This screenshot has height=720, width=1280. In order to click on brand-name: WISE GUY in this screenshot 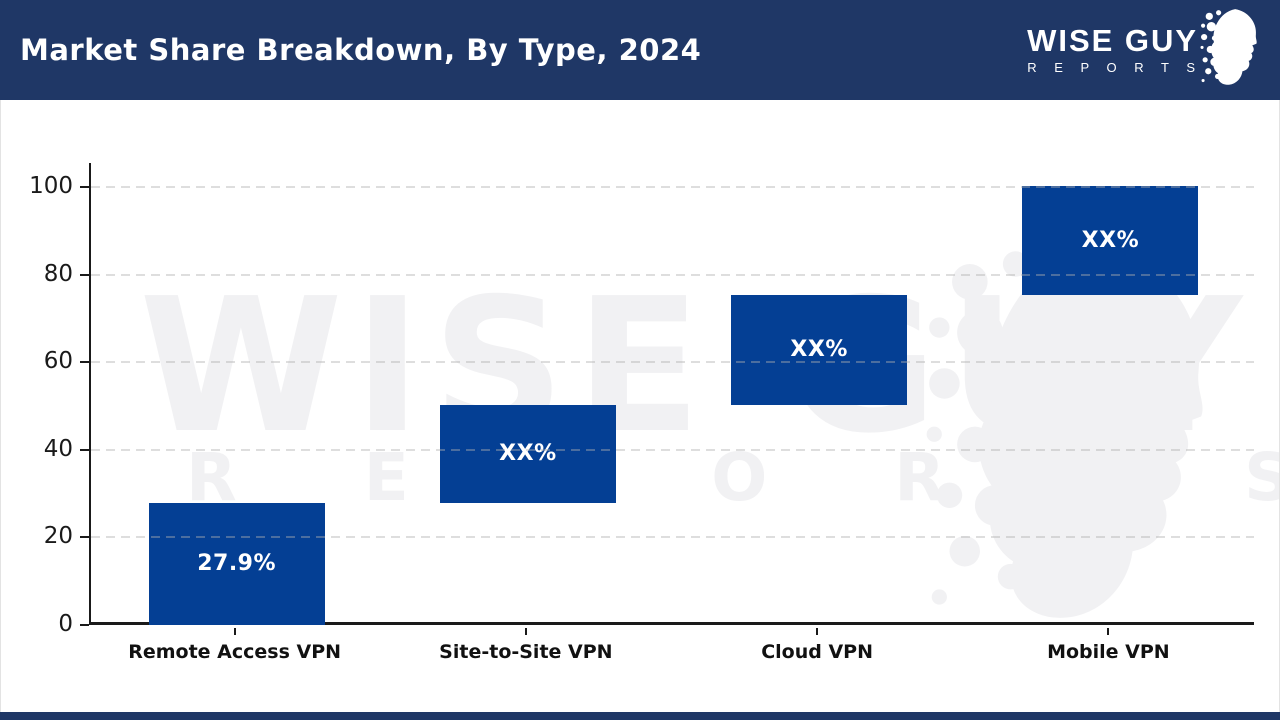, I will do `click(1113, 40)`.